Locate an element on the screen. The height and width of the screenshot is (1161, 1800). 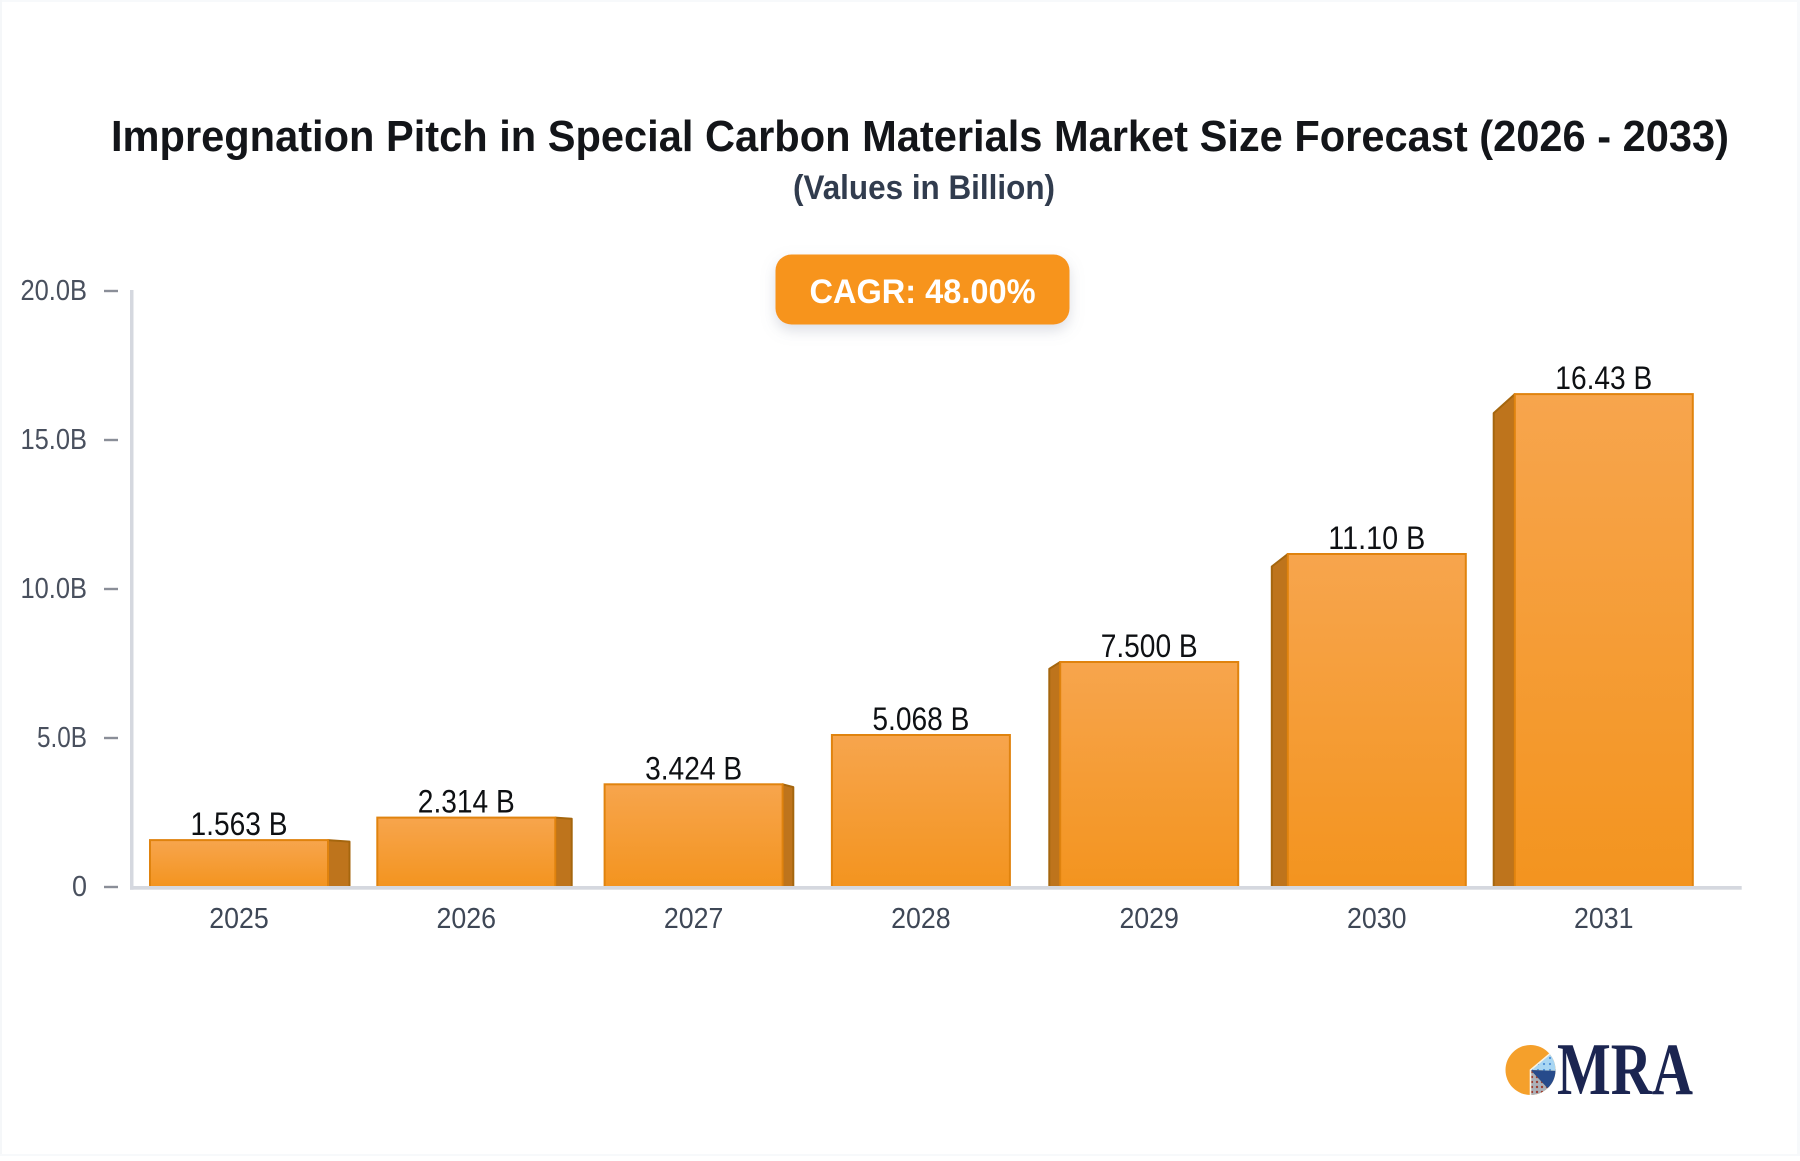
svg-text: 2025 is located at coordinates (239, 919).